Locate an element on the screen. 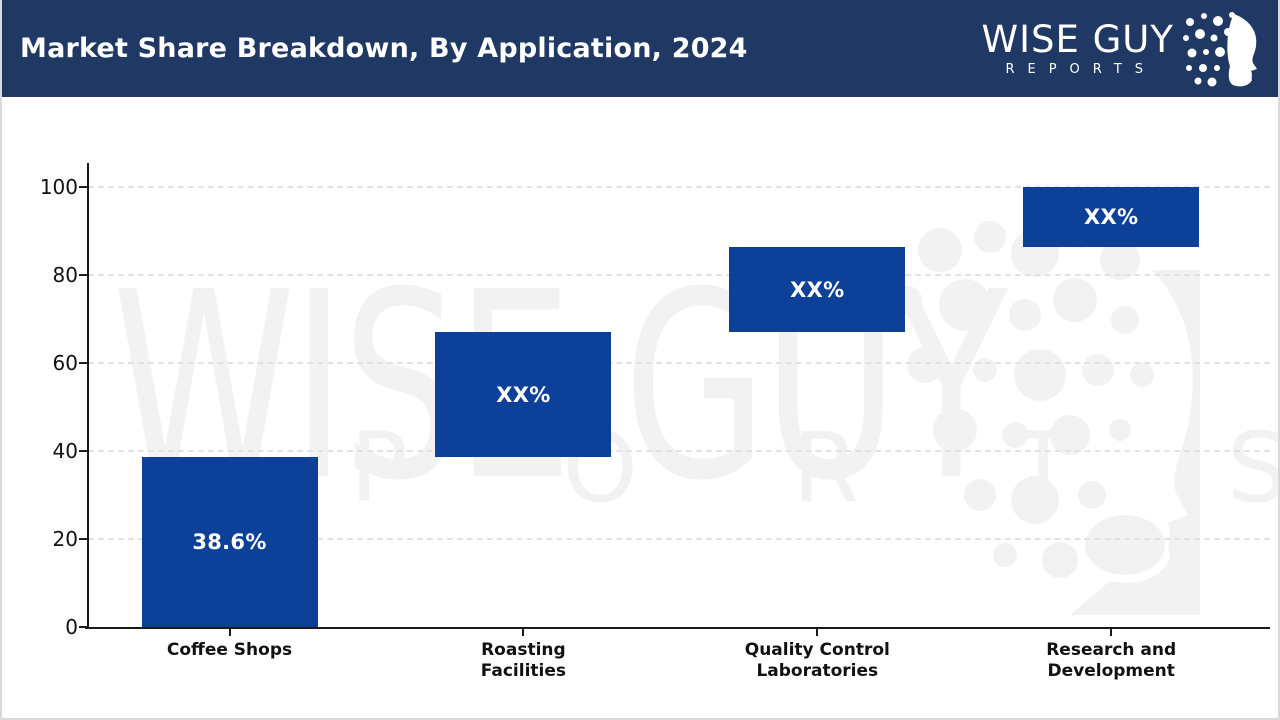 The width and height of the screenshot is (1280, 720). bar-value-label: 38.6% is located at coordinates (229, 542).